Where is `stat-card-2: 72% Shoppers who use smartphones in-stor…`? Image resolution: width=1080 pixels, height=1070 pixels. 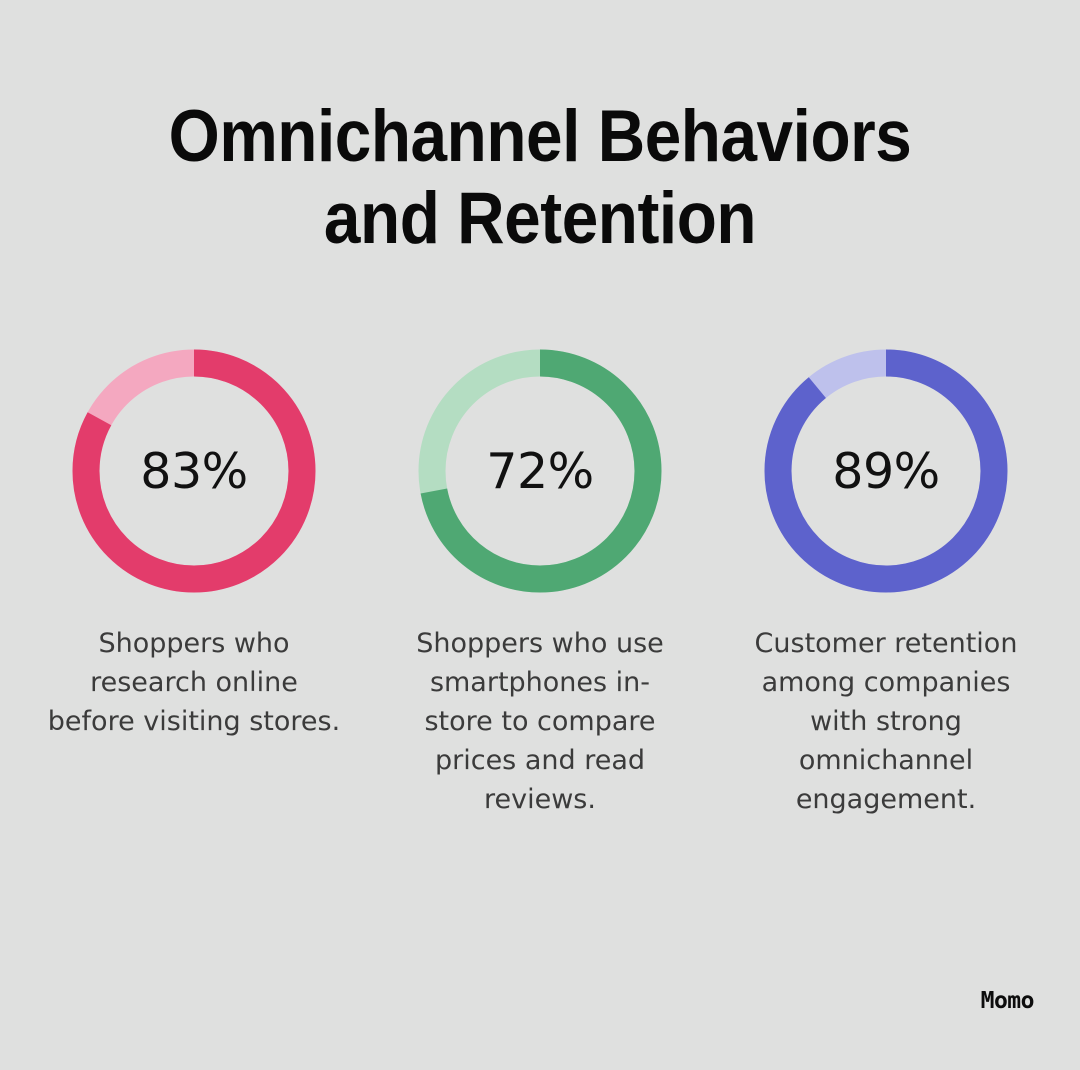
stat-card-2: 72% Shoppers who use smartphones in-stor… is located at coordinates (540, 583).